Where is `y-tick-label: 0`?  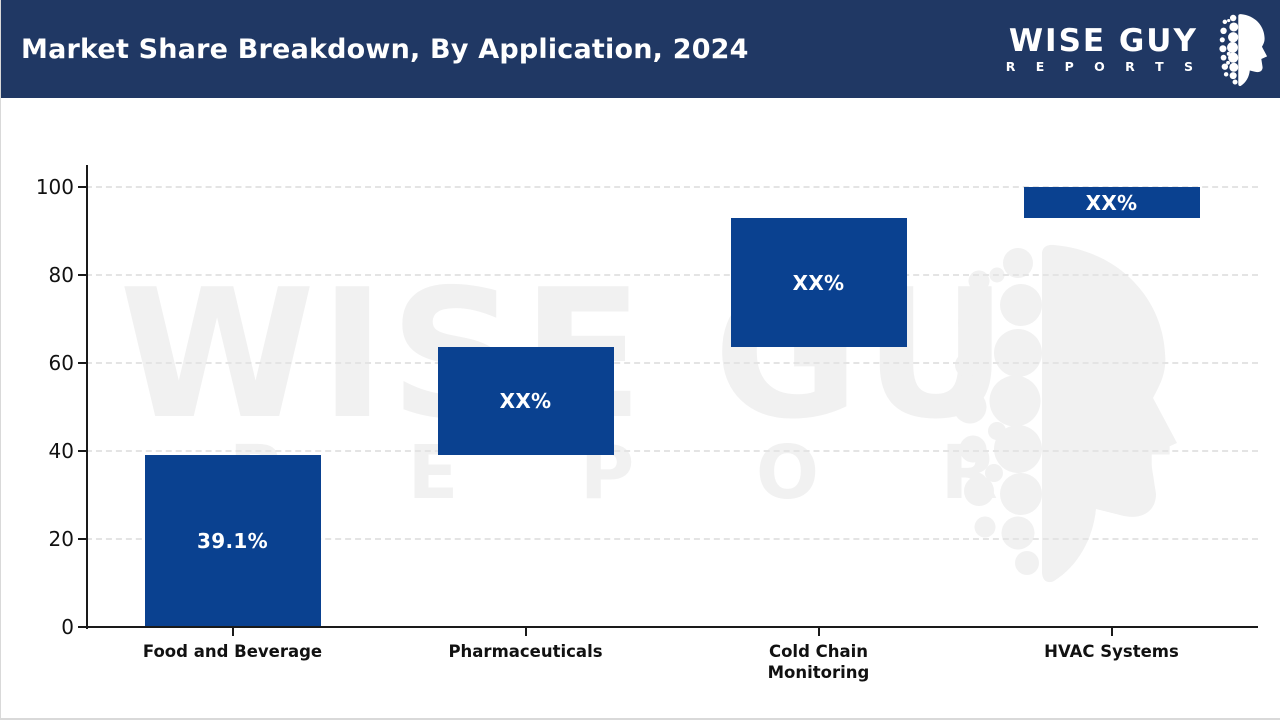 y-tick-label: 0 is located at coordinates (67, 627).